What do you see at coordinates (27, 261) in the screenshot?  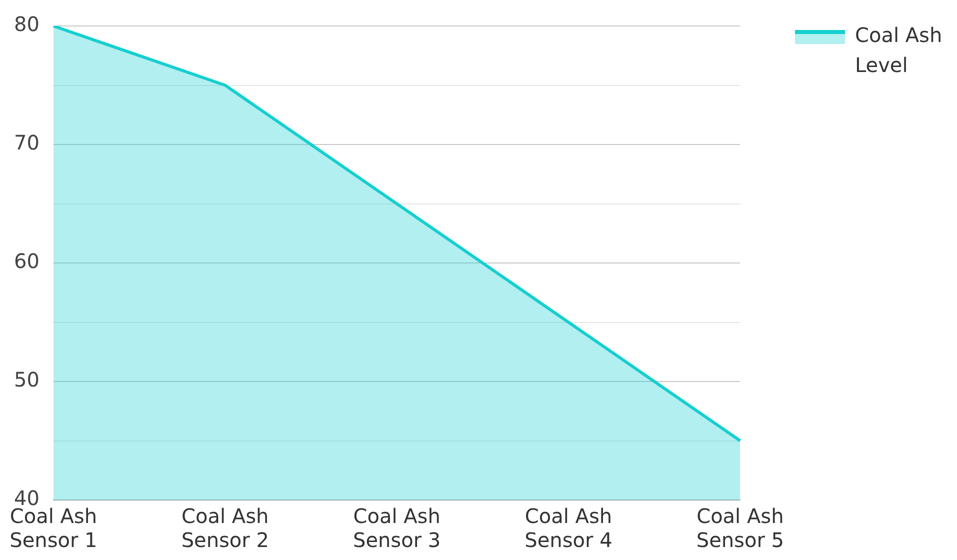 I see `y-tick-label: 60` at bounding box center [27, 261].